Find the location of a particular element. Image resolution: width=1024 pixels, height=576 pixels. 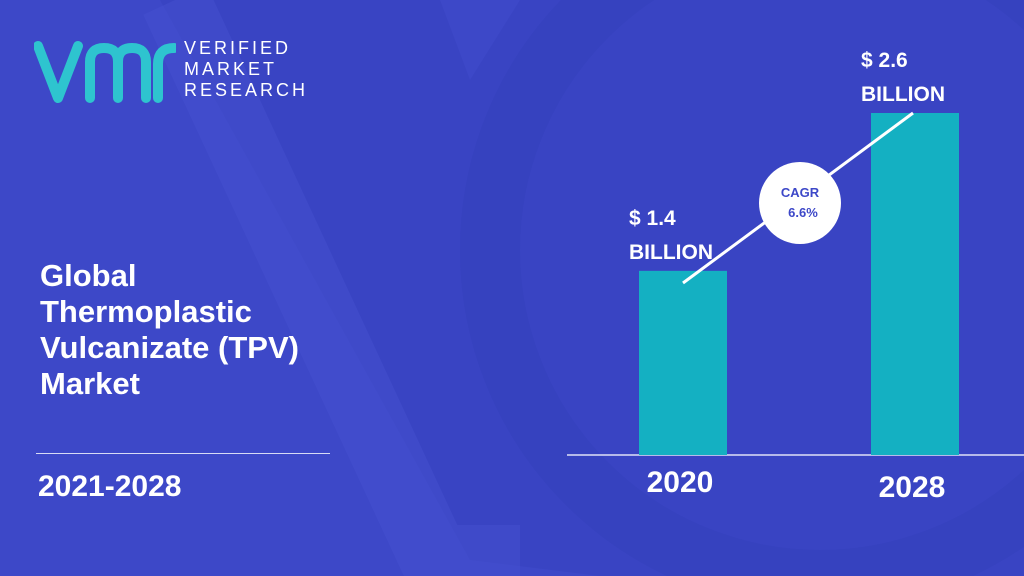

title-line: Thermoplastic is located at coordinates (146, 311).